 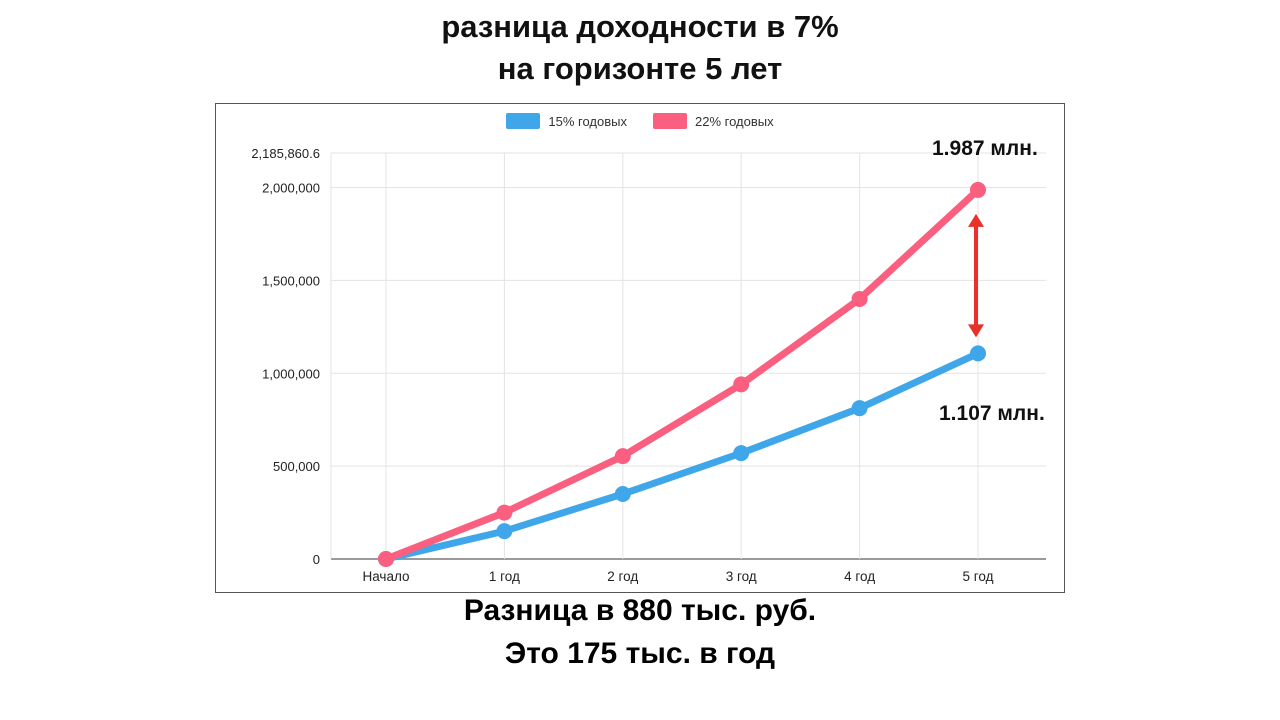 I want to click on chart-legend: 15% годовых 22% годовых, so click(x=640, y=121).